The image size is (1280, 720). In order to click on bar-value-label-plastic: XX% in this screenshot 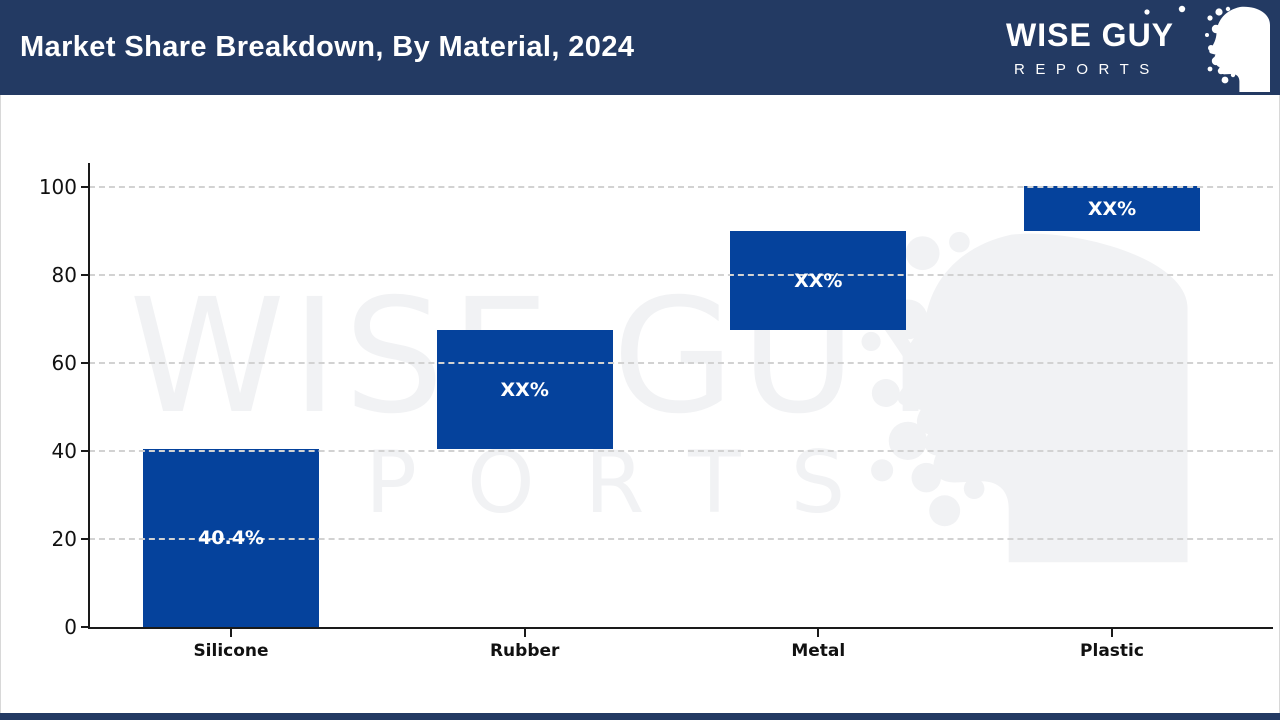, I will do `click(1112, 208)`.